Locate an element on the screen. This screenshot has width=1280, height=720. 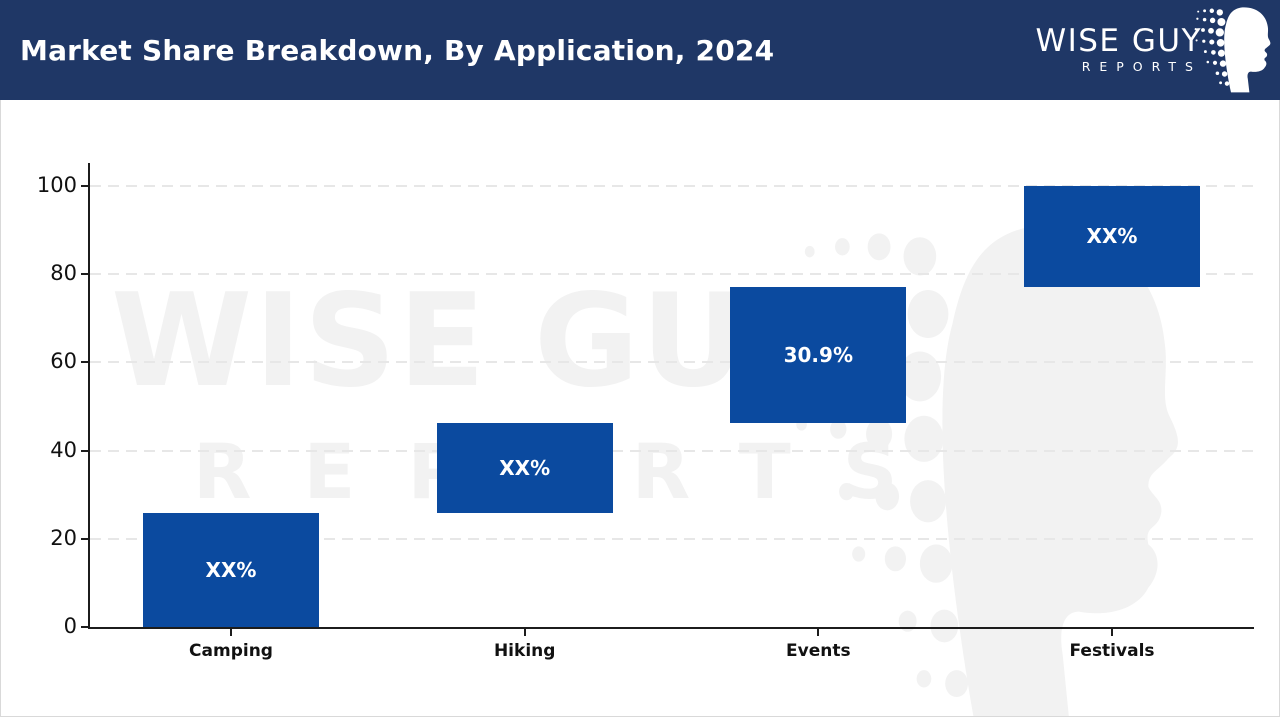
x-axis-line is located at coordinates (671, 628).